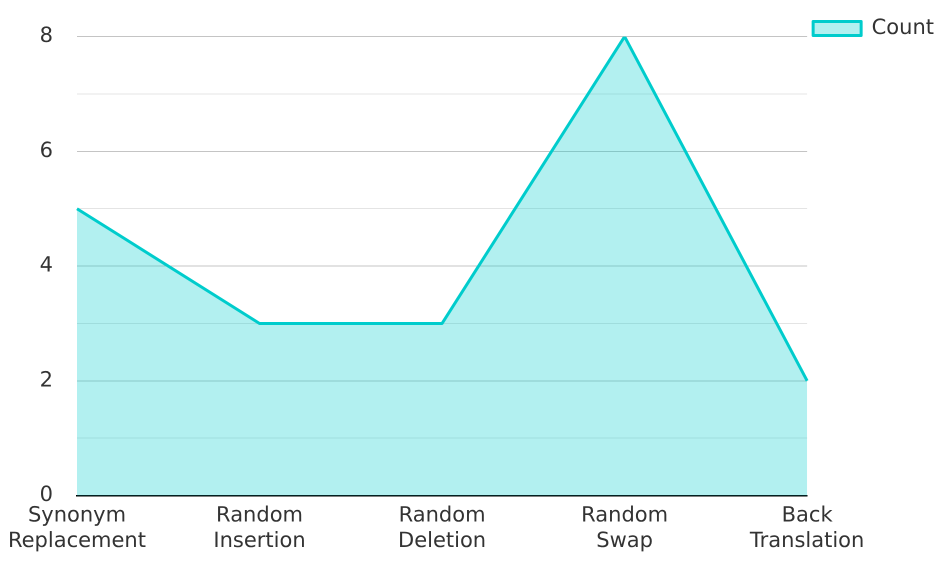  What do you see at coordinates (46, 379) in the screenshot?
I see `y-tick-label: 2` at bounding box center [46, 379].